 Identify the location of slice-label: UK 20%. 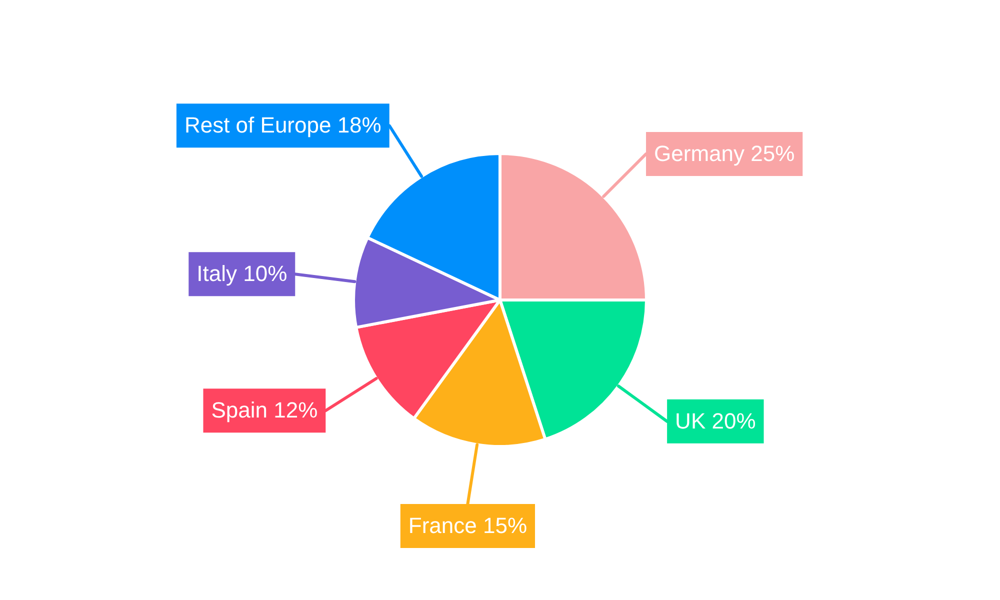
(715, 421).